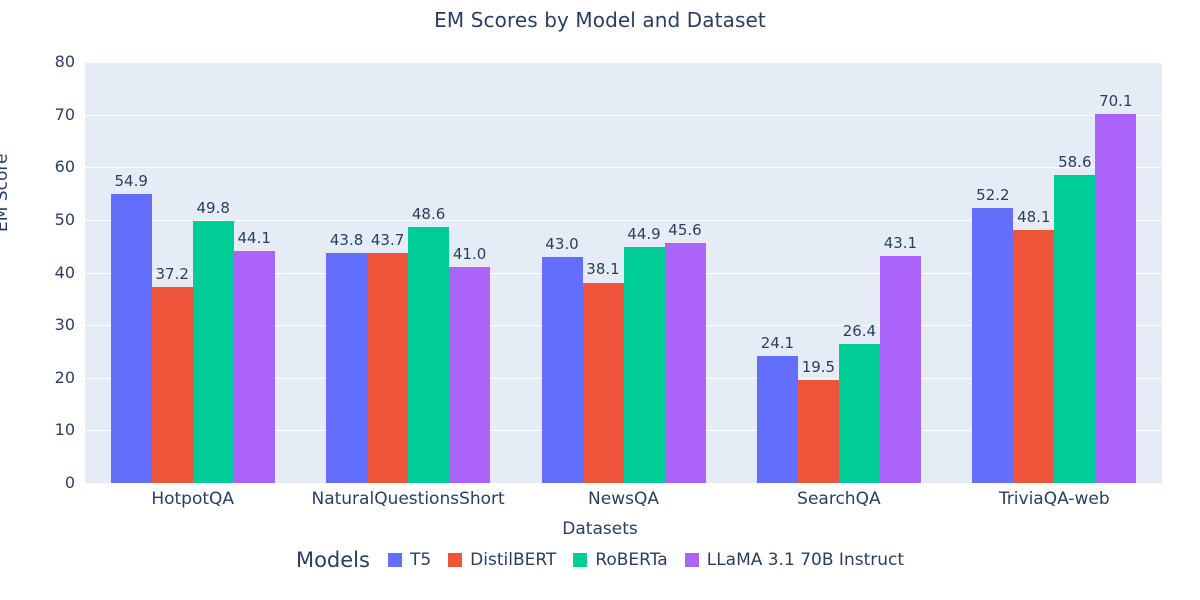 The width and height of the screenshot is (1200, 600). Describe the element at coordinates (685, 230) in the screenshot. I see `bar-value-label: 45.6` at that location.